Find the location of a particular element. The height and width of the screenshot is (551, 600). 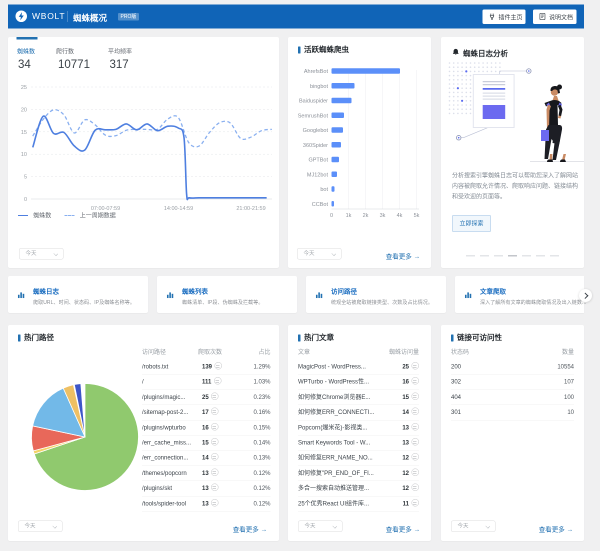

svg-text: 360Spider is located at coordinates (315, 146).